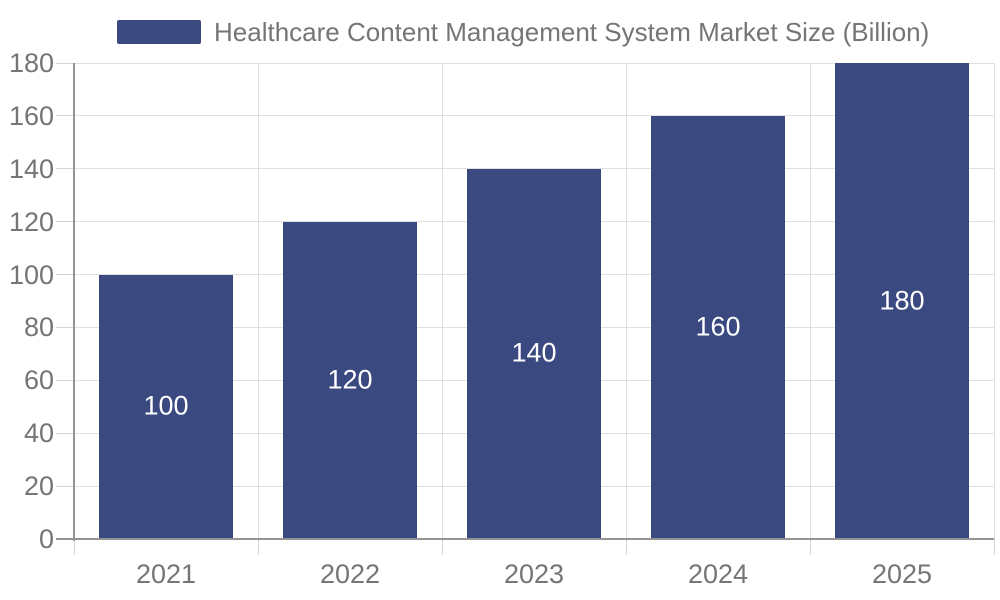 This screenshot has height=600, width=1000. What do you see at coordinates (902, 574) in the screenshot?
I see `x-tick-label: 2025` at bounding box center [902, 574].